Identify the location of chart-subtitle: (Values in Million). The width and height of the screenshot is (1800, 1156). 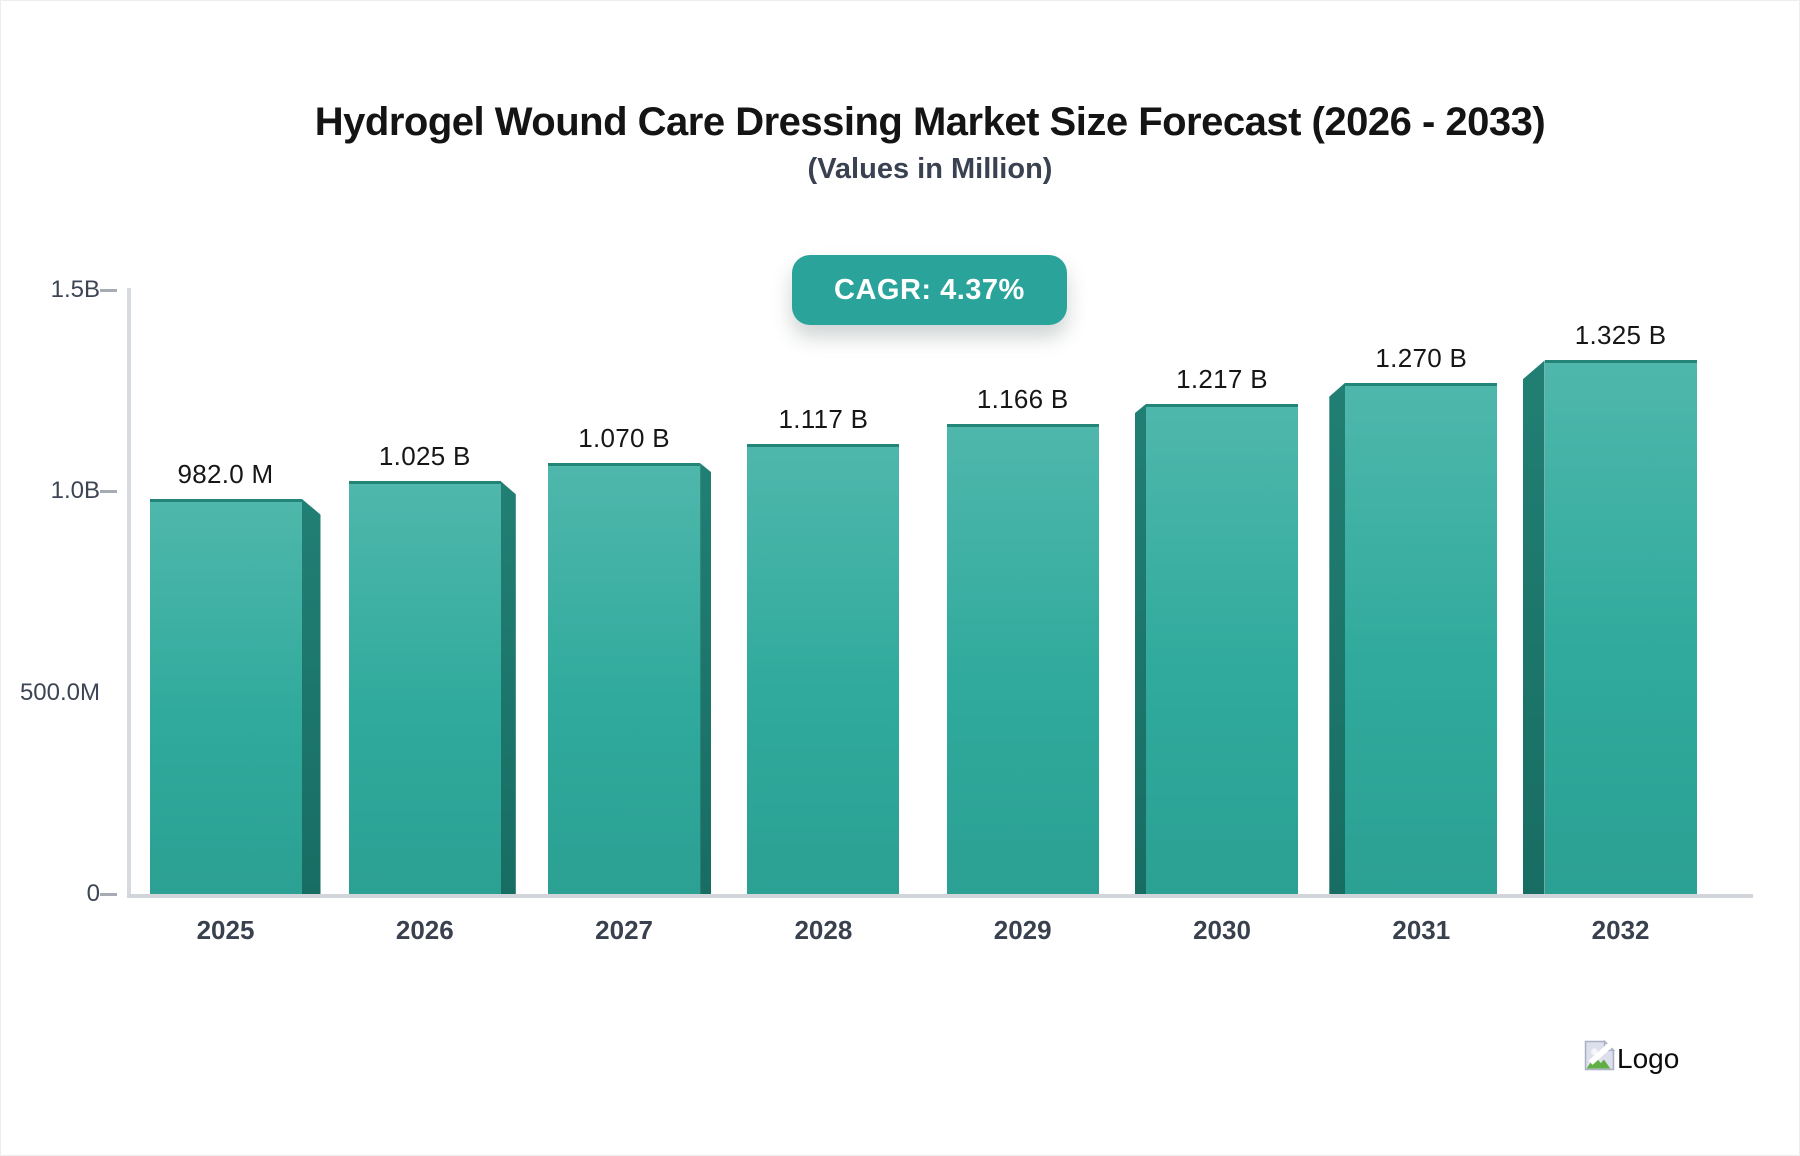
(930, 169).